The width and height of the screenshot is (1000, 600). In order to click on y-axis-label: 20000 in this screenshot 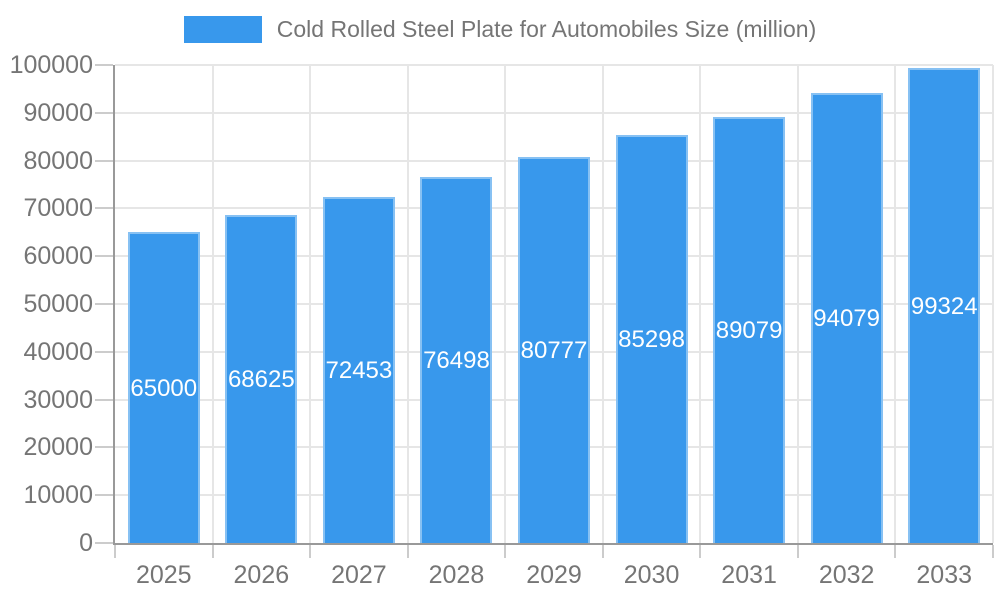, I will do `click(58, 447)`.